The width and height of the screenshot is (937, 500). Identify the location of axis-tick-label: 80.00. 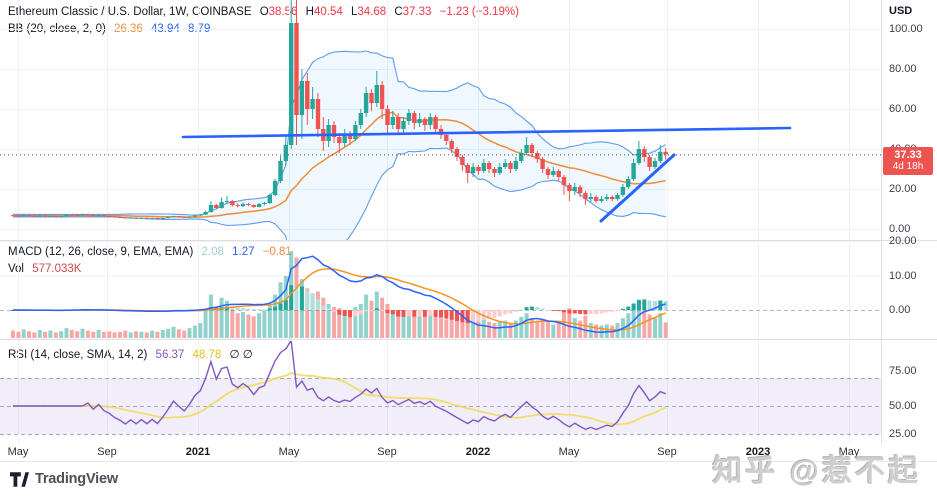
(903, 69).